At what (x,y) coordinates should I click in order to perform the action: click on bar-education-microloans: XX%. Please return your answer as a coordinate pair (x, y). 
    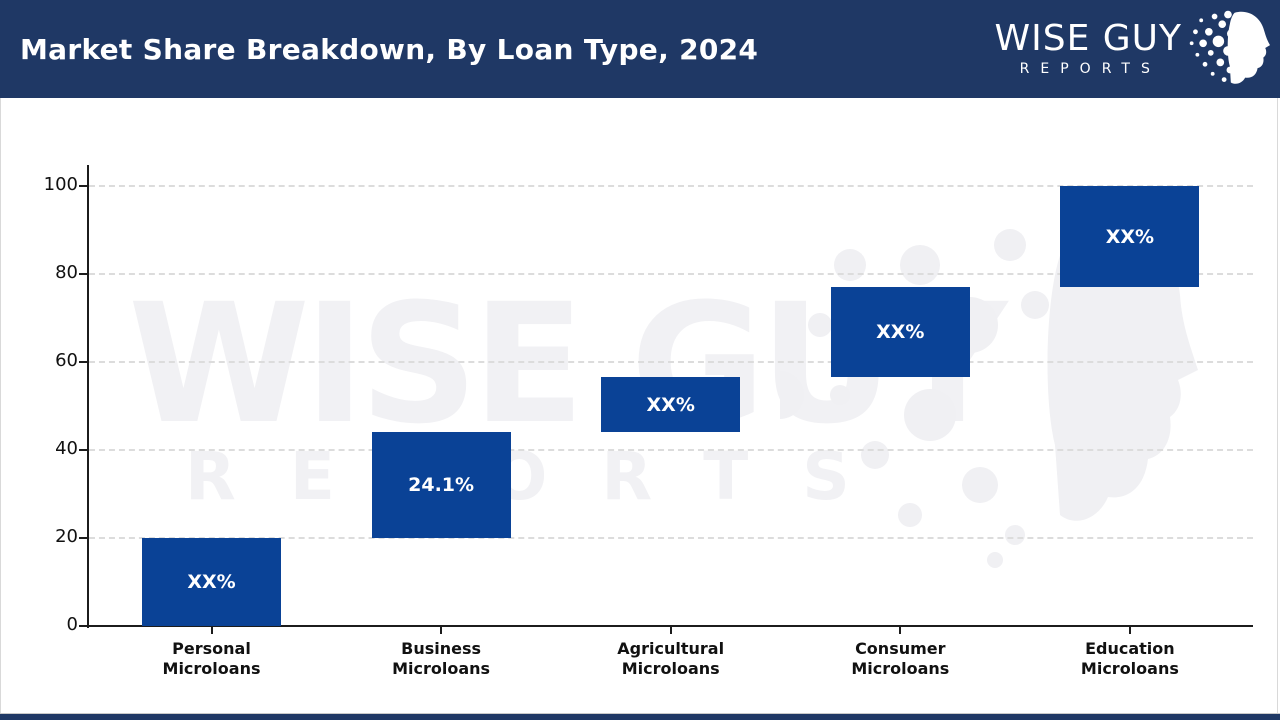
    Looking at the image, I should click on (1130, 237).